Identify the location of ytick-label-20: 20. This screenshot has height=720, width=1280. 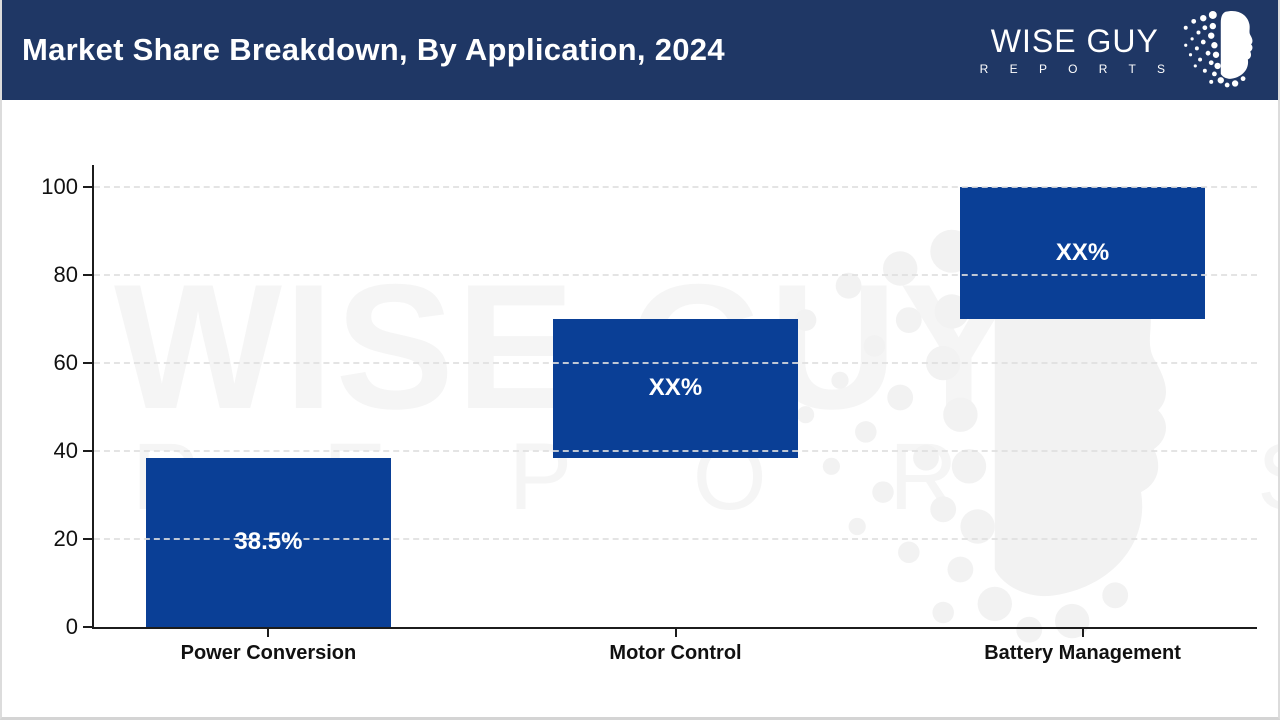
(65, 538).